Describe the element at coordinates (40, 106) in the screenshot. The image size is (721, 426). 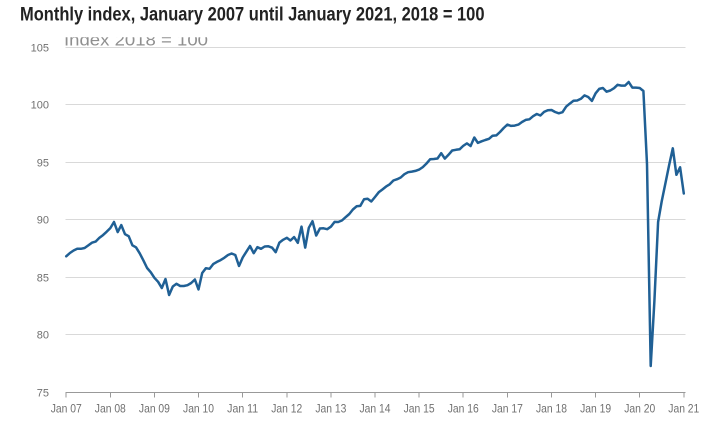
I see `svg-text: 100` at that location.